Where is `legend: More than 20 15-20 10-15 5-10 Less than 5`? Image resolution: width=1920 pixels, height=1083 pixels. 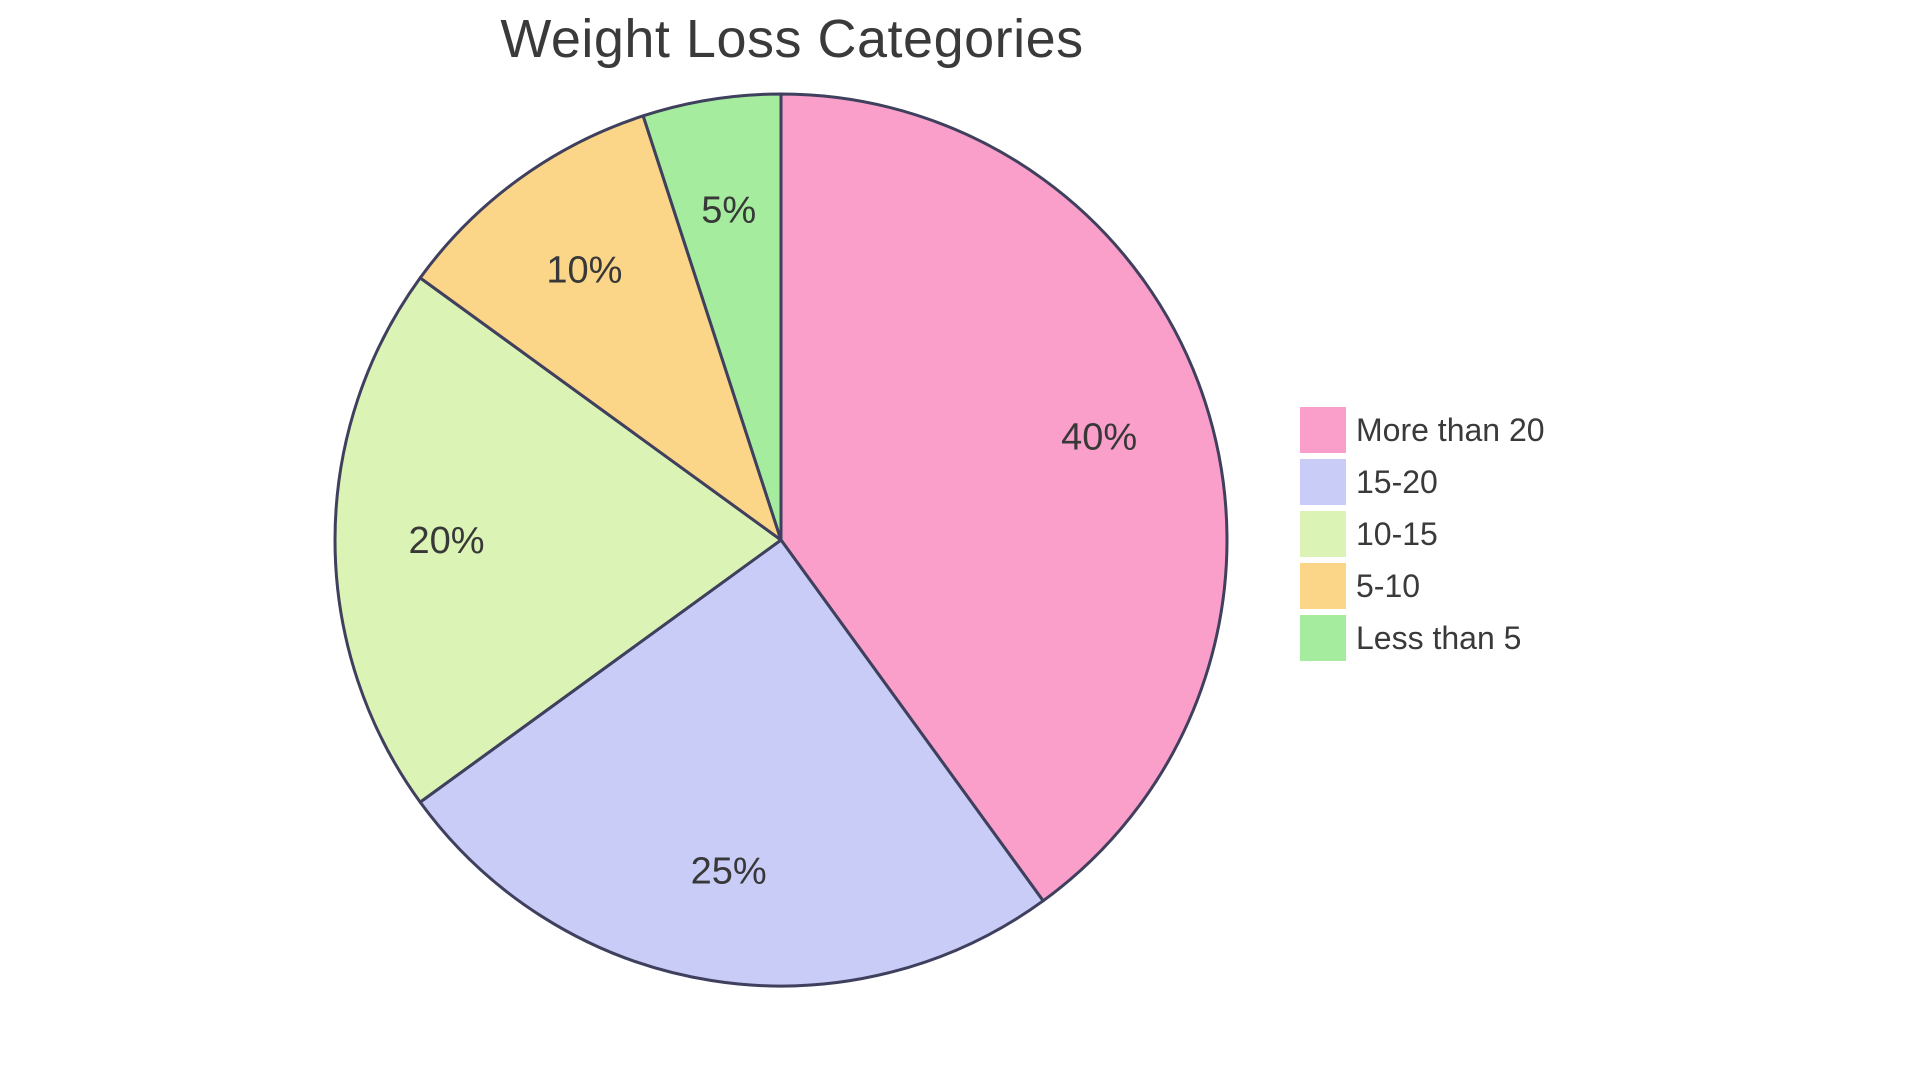 legend: More than 20 15-20 10-15 5-10 Less than 5 is located at coordinates (1422, 534).